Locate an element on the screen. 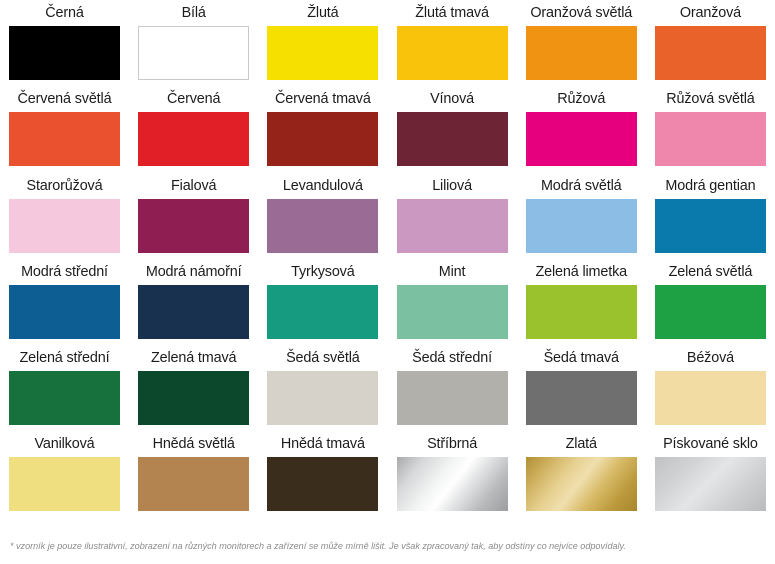  swatch-cell: Modrá světlá is located at coordinates (590, 216).